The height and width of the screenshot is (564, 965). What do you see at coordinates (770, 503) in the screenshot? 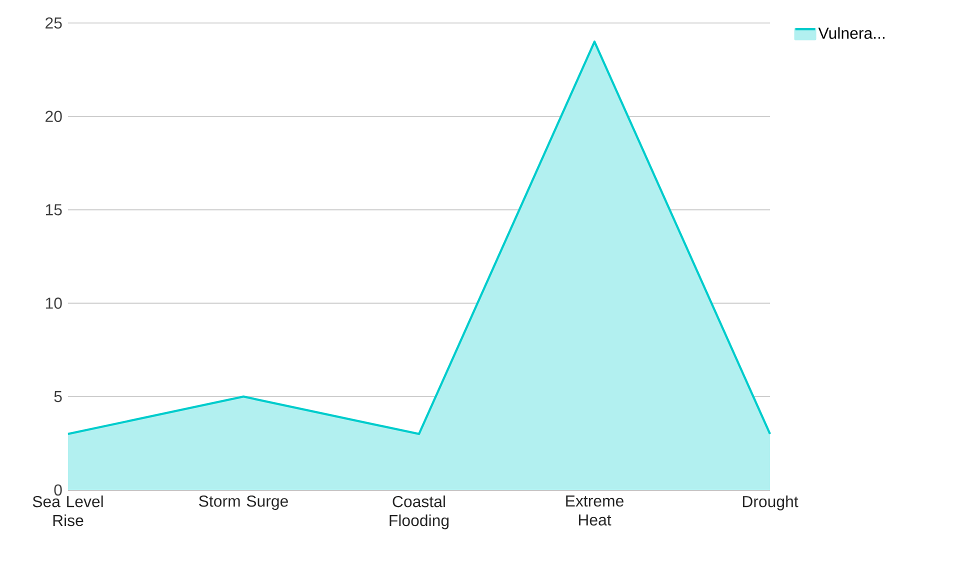
I see `x-tick-label: Drought` at bounding box center [770, 503].